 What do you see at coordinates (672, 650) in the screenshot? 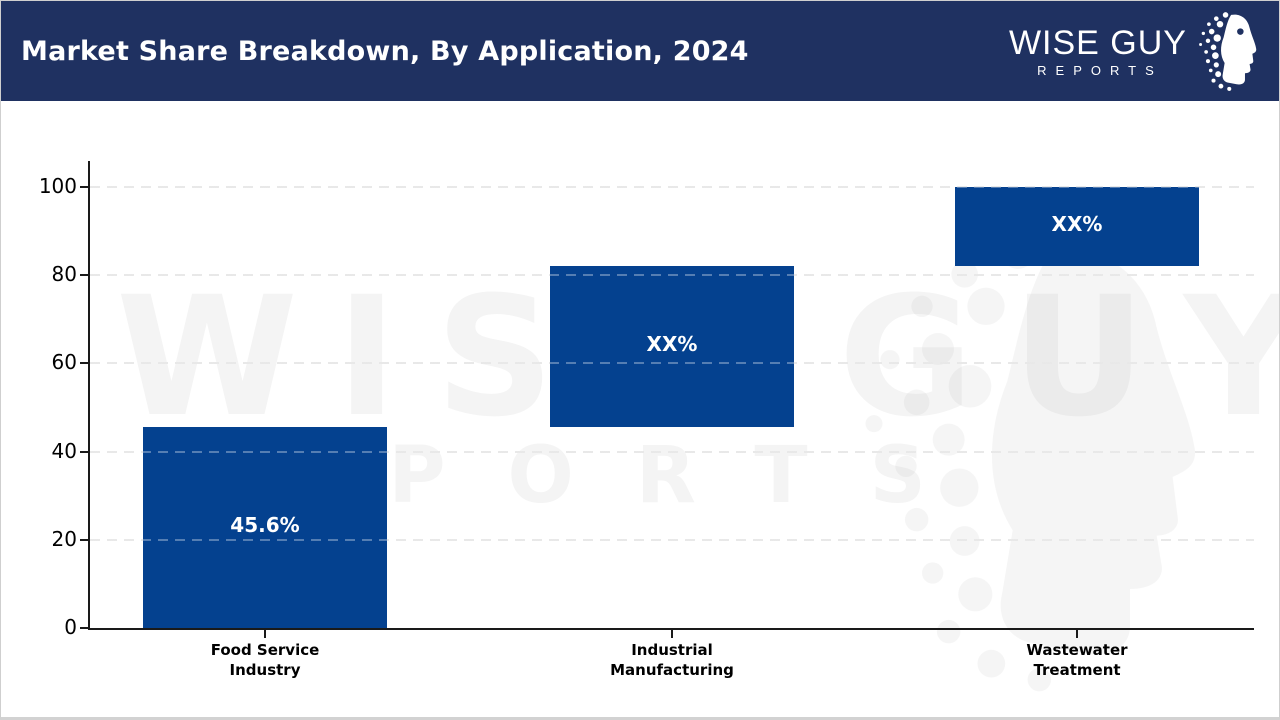
I see `x-category-label-line: Industrial` at bounding box center [672, 650].